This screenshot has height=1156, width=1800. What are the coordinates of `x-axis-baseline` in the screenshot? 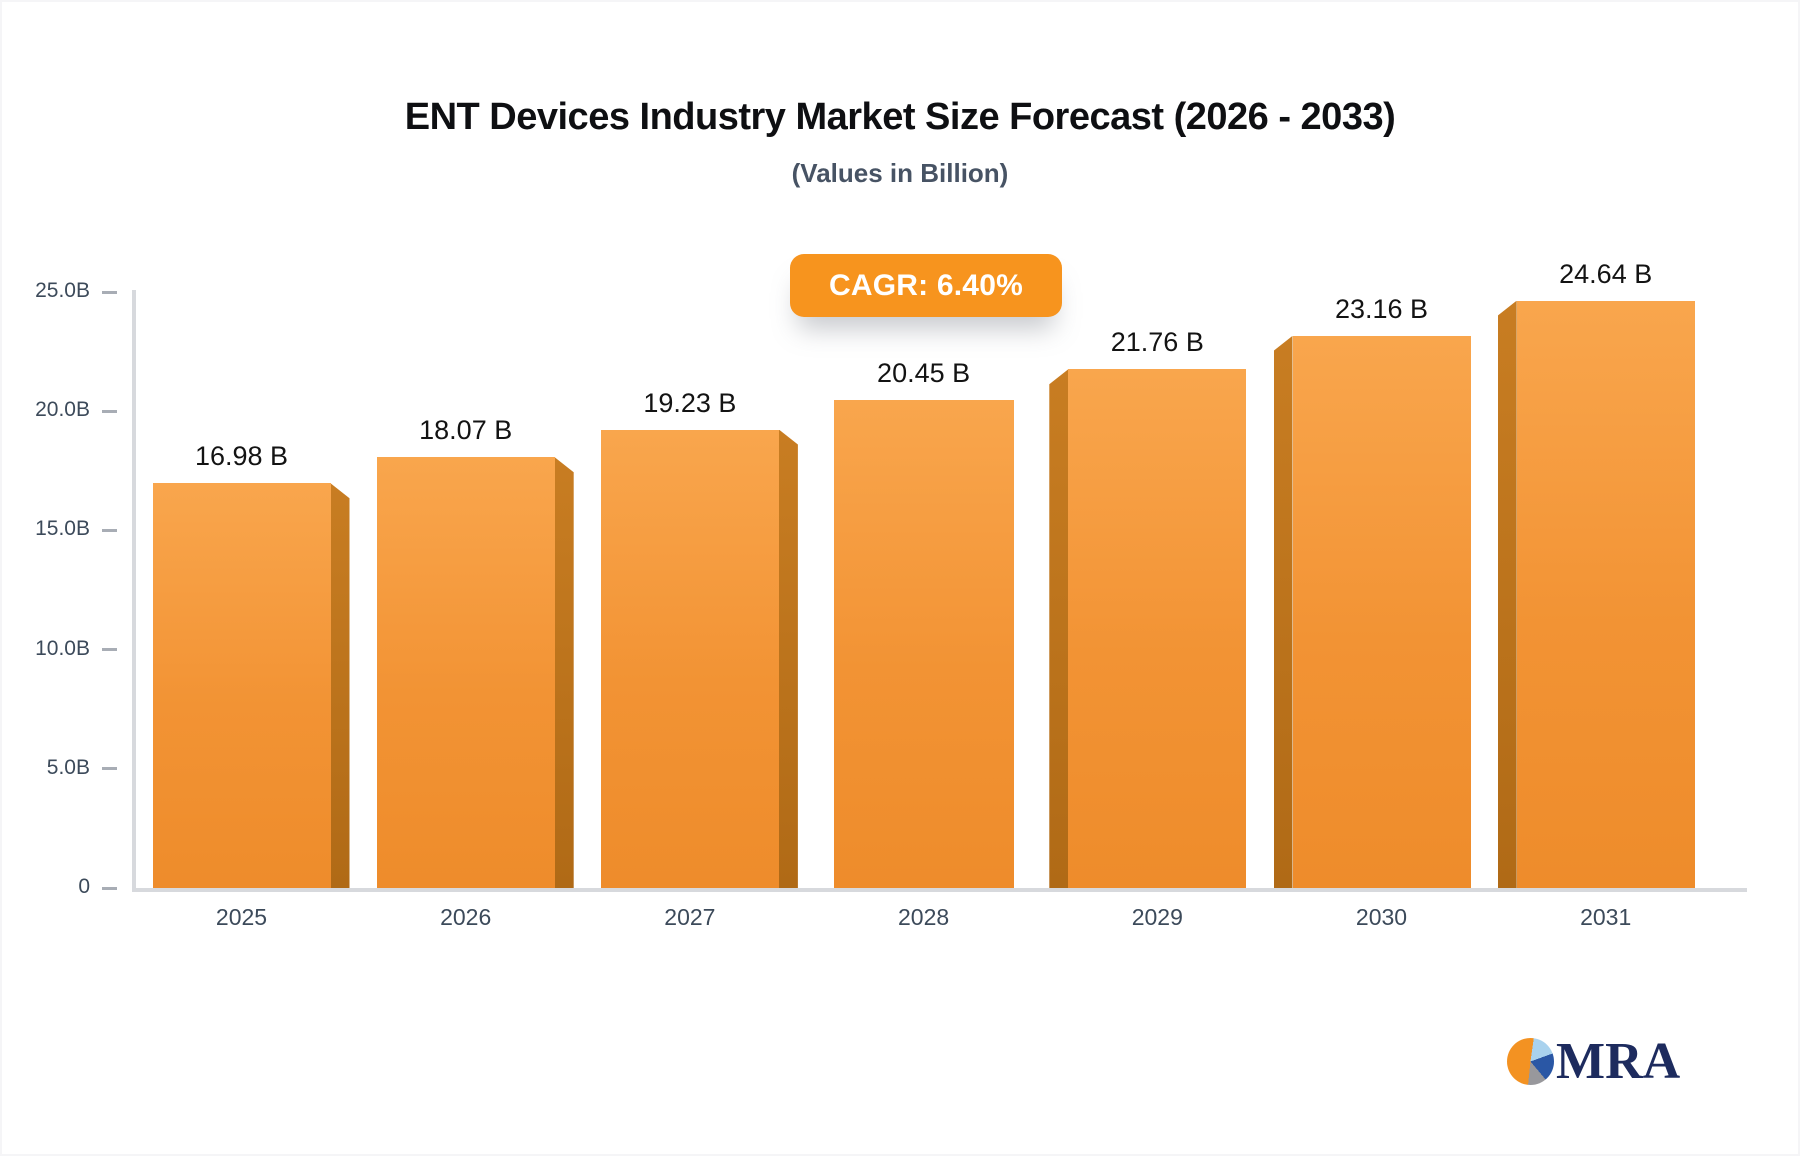 It's located at (939, 890).